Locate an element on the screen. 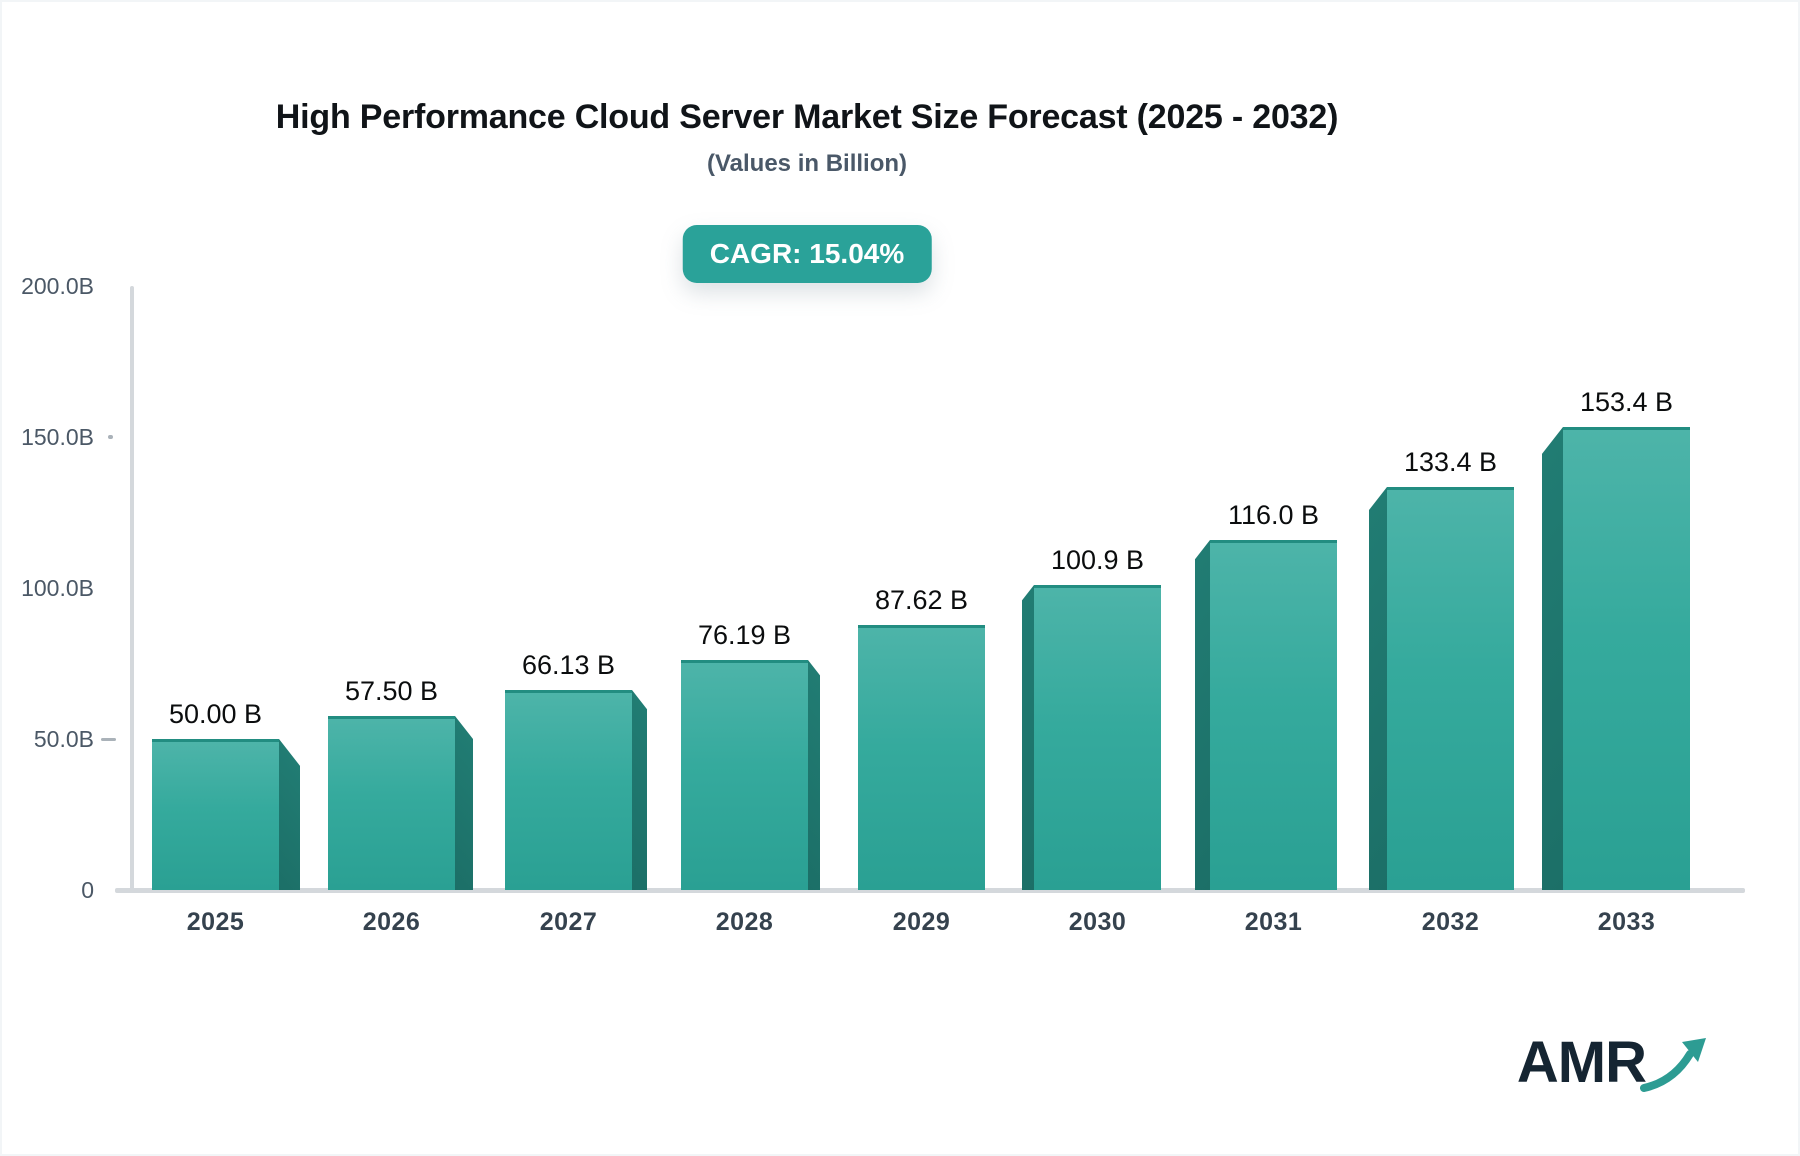 The height and width of the screenshot is (1156, 1800). value-label-2027: 66.13 B is located at coordinates (568, 665).